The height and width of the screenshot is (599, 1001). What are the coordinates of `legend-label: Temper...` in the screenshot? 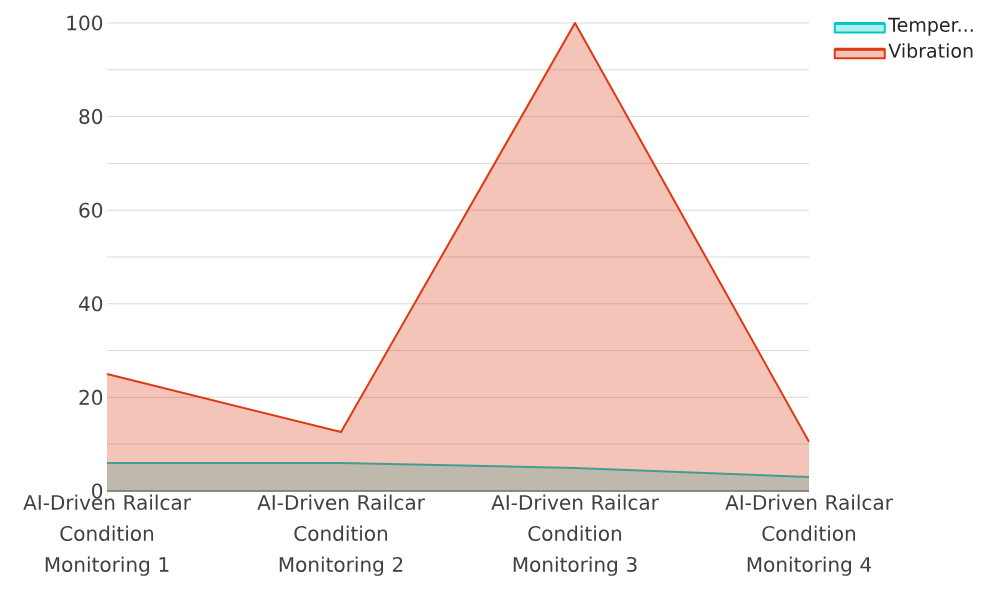 It's located at (930, 26).